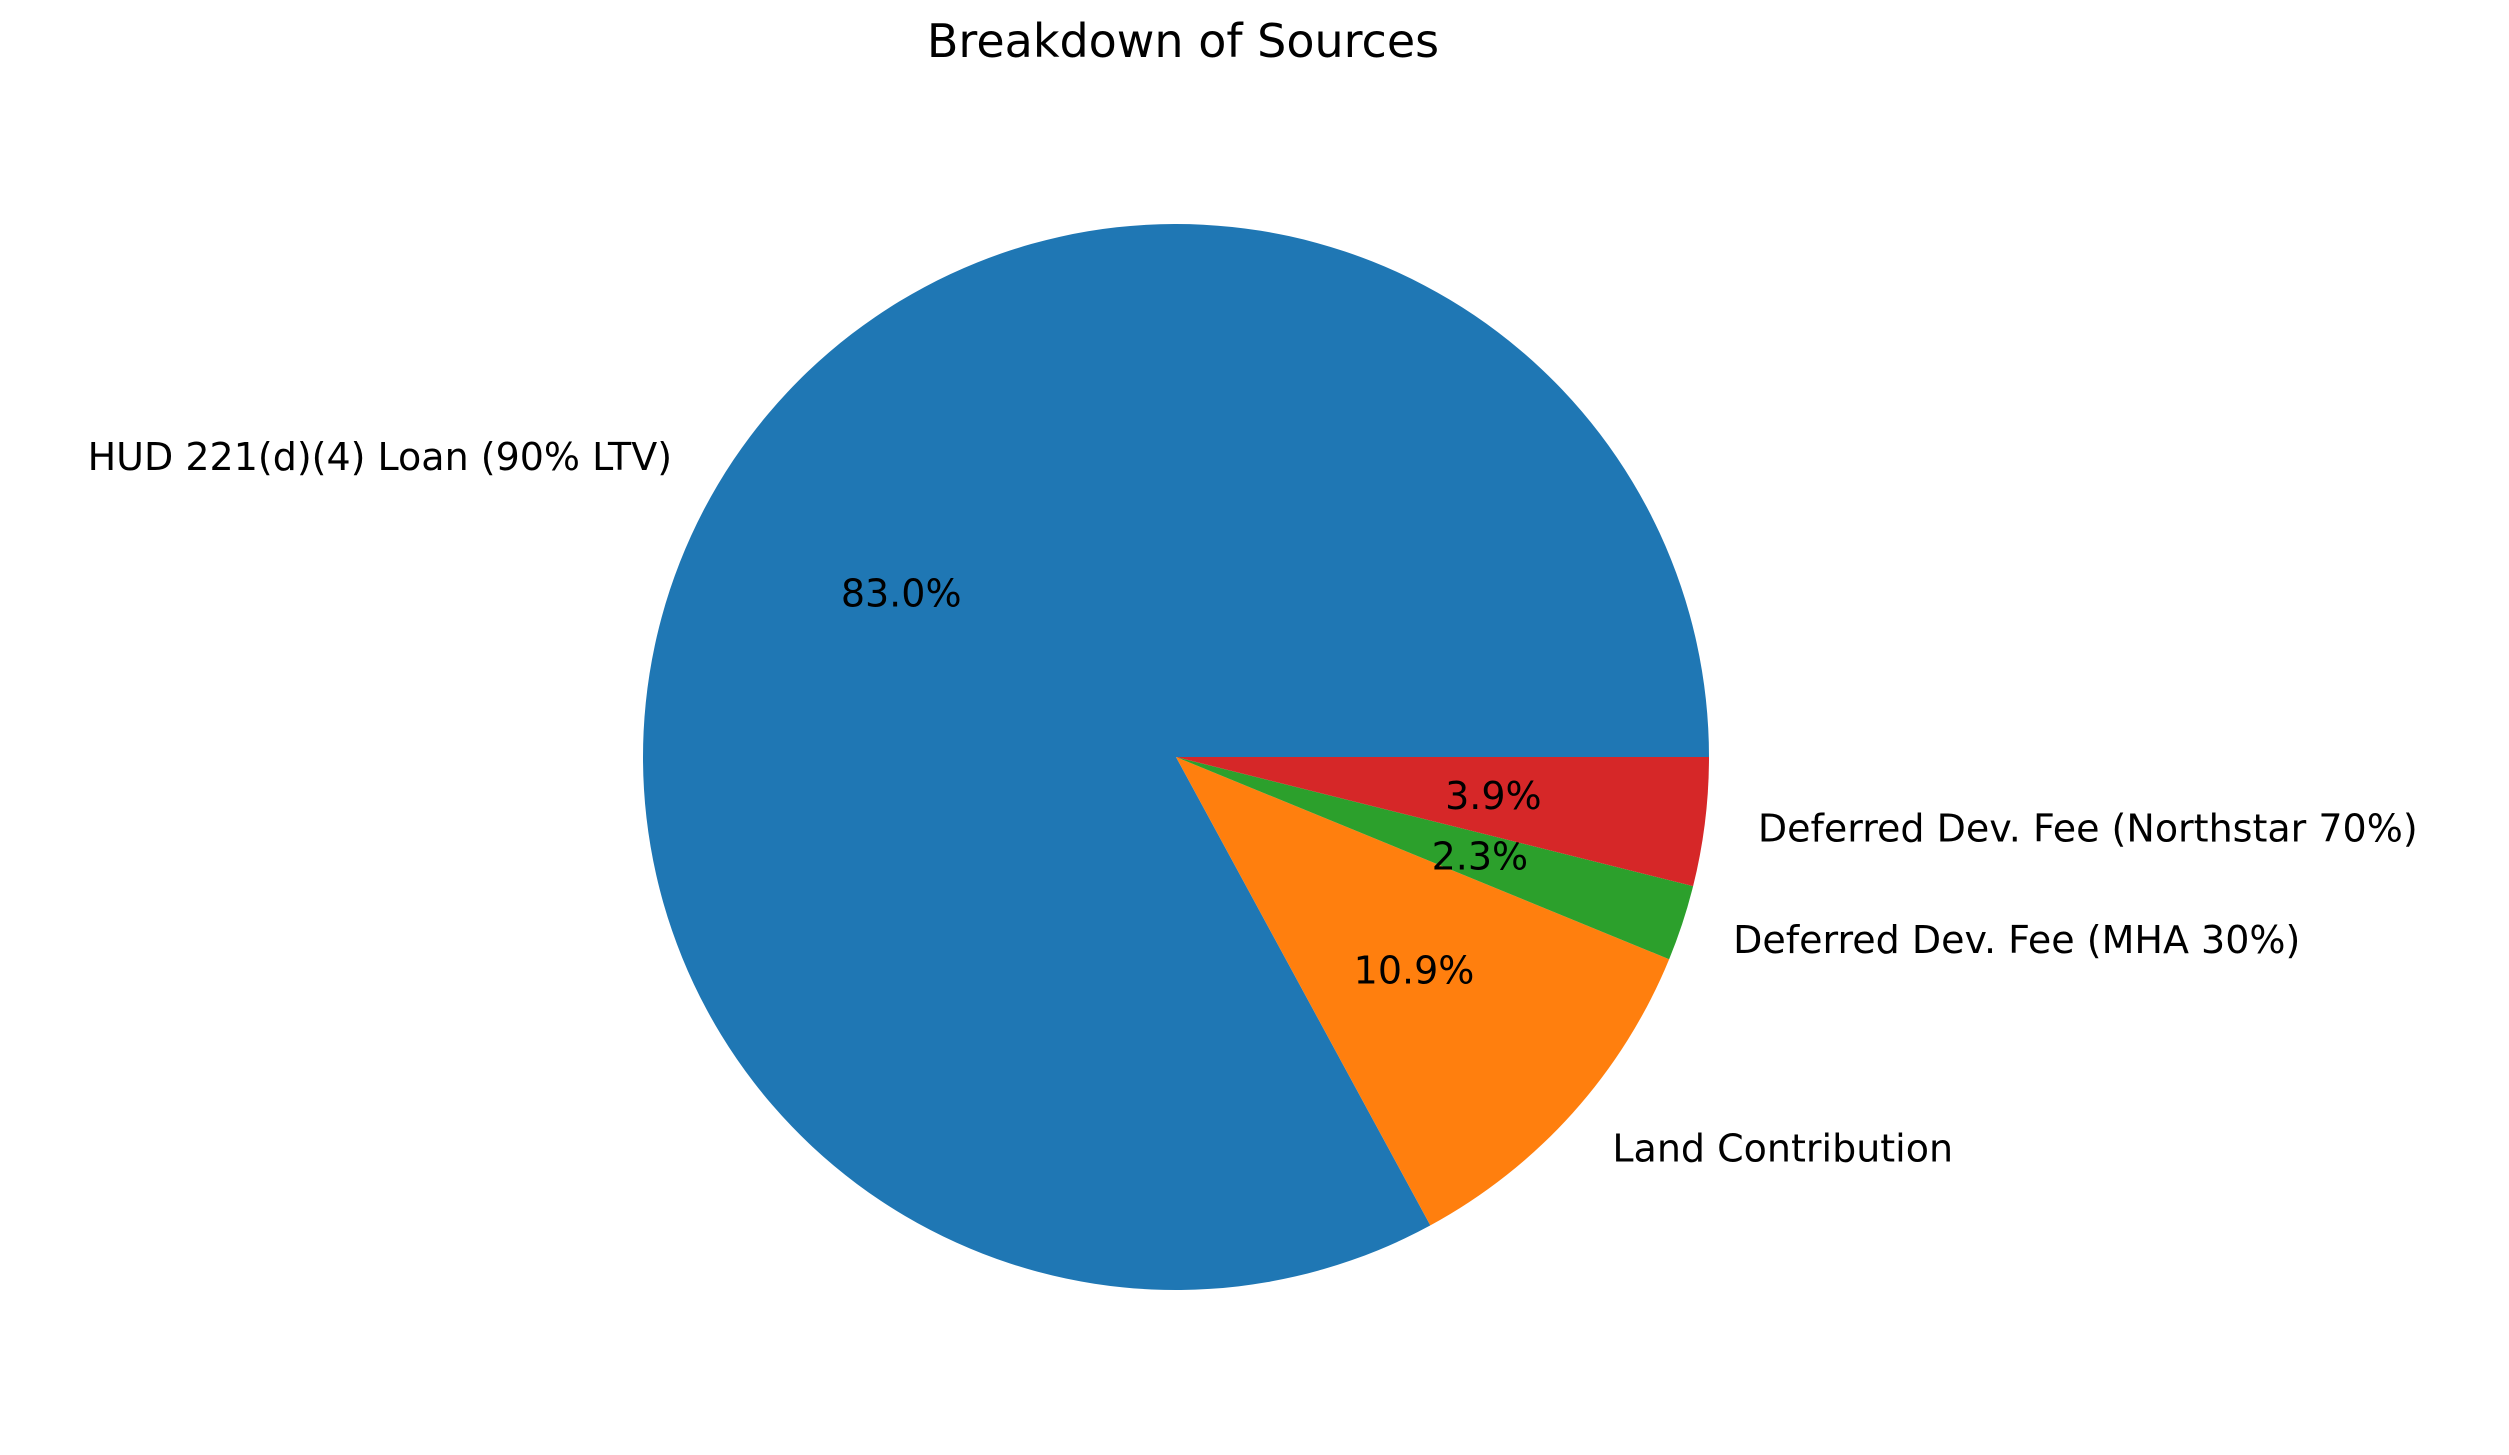 Image resolution: width=2509 pixels, height=1455 pixels. Describe the element at coordinates (1480, 857) in the screenshot. I see `slice-pct-label-3: 2.3%` at that location.